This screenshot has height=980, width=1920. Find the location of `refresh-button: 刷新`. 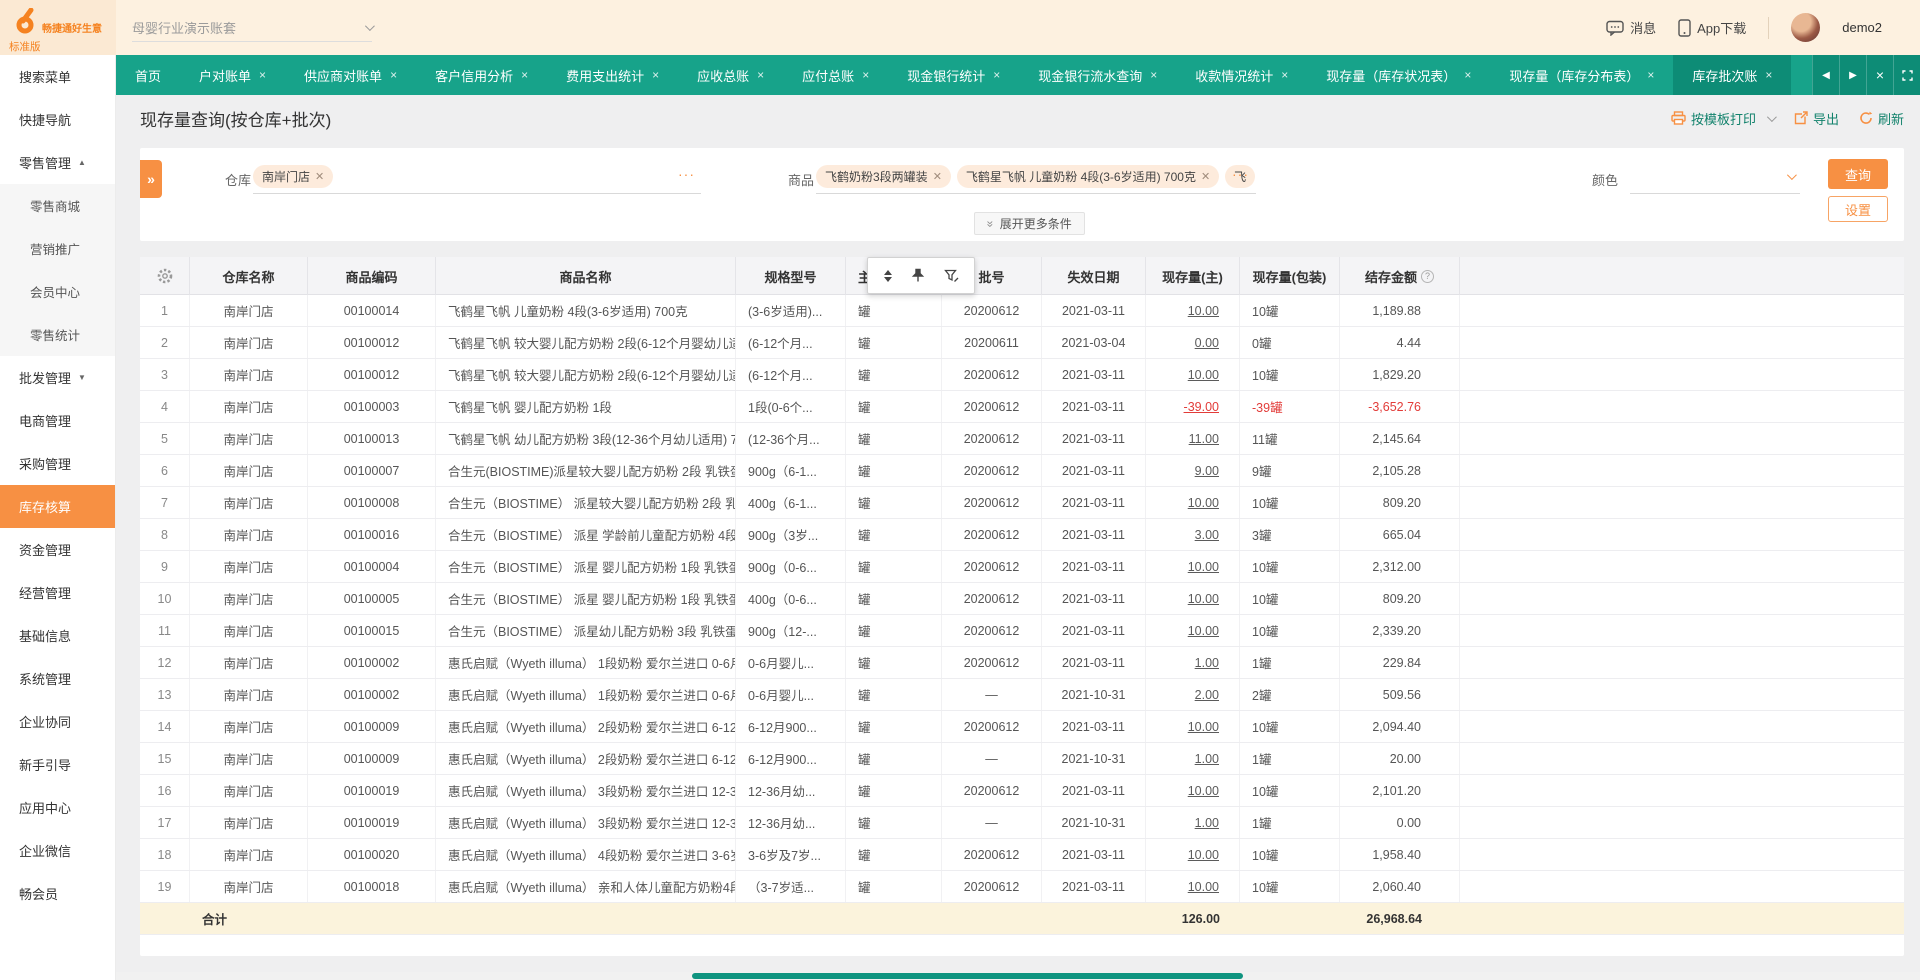

refresh-button: 刷新 is located at coordinates (1881, 118).